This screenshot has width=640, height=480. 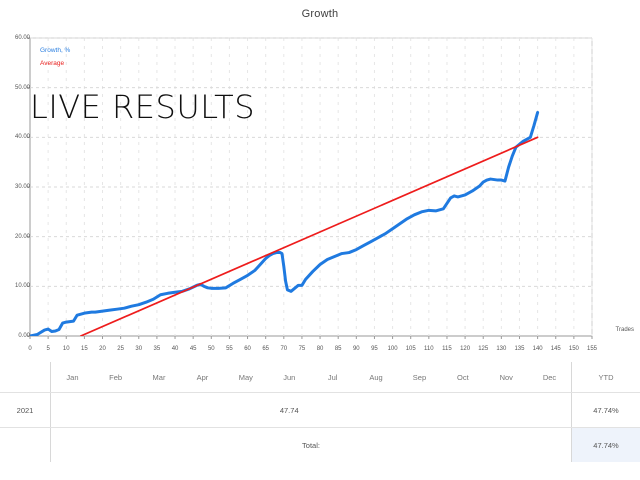 What do you see at coordinates (376, 377) in the screenshot?
I see `header-month-aug: Aug` at bounding box center [376, 377].